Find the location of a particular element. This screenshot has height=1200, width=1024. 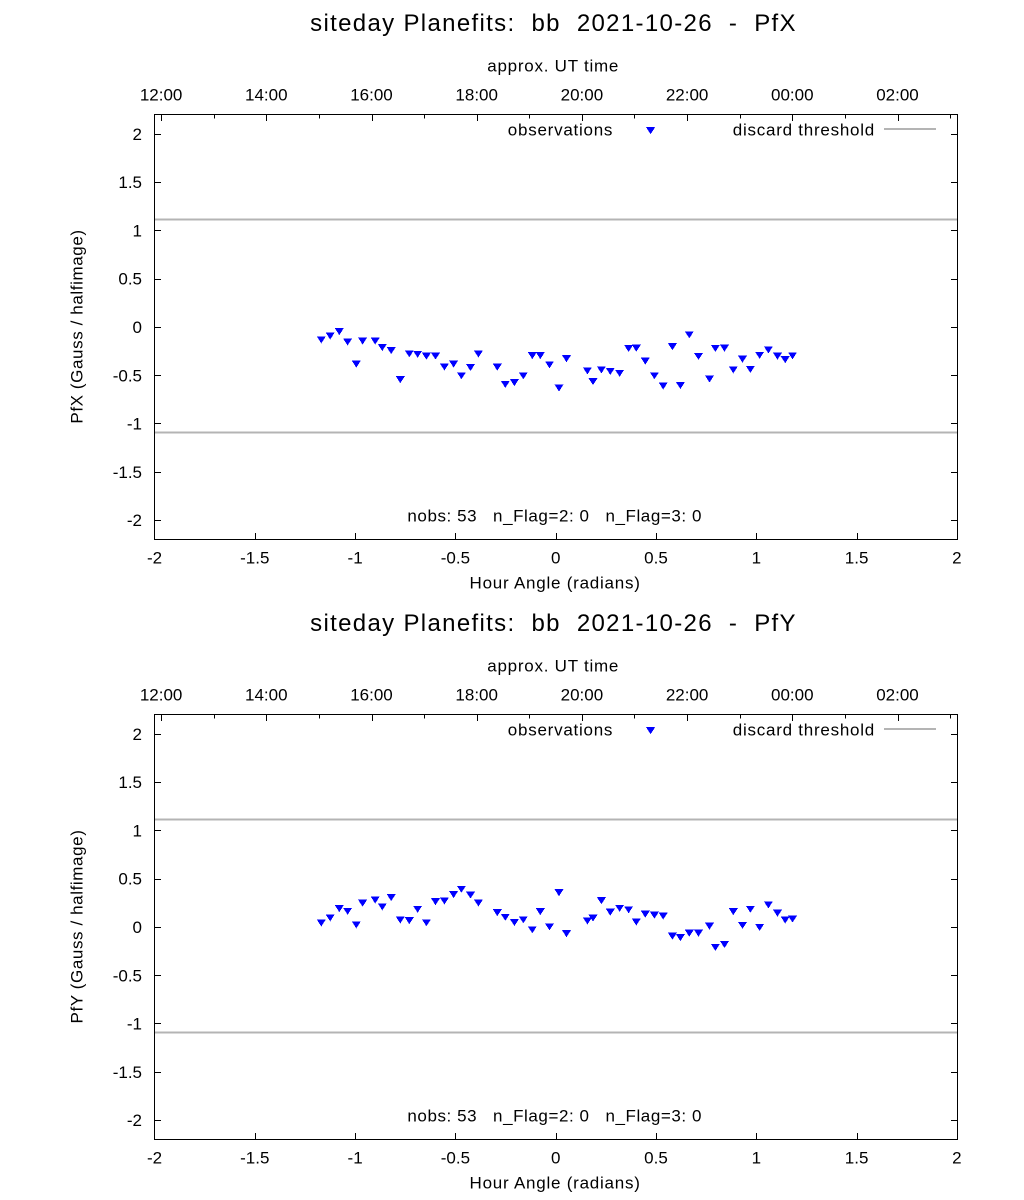

svg-text:siteday Planefits: bb 2021-1: siteday Planefits: bb 2021-10-26 - PfY is located at coordinates (553, 623).